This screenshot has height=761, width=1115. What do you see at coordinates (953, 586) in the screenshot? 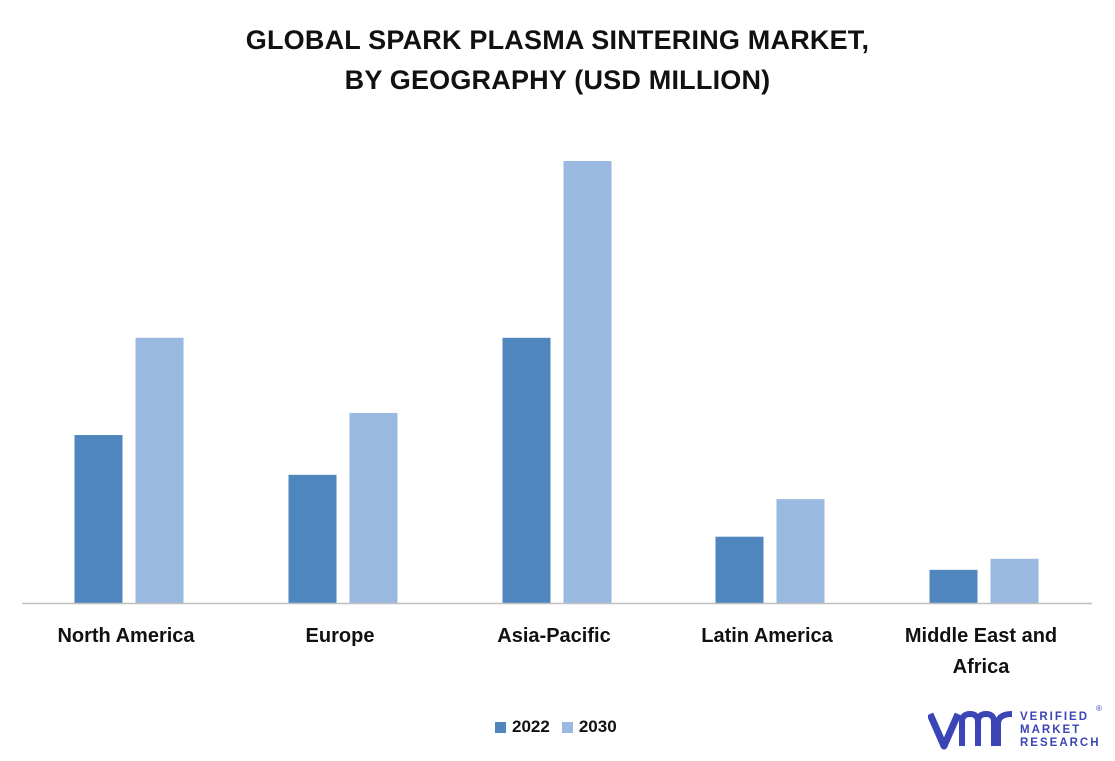
I see `bar-2022-middle-east-and-africa` at bounding box center [953, 586].